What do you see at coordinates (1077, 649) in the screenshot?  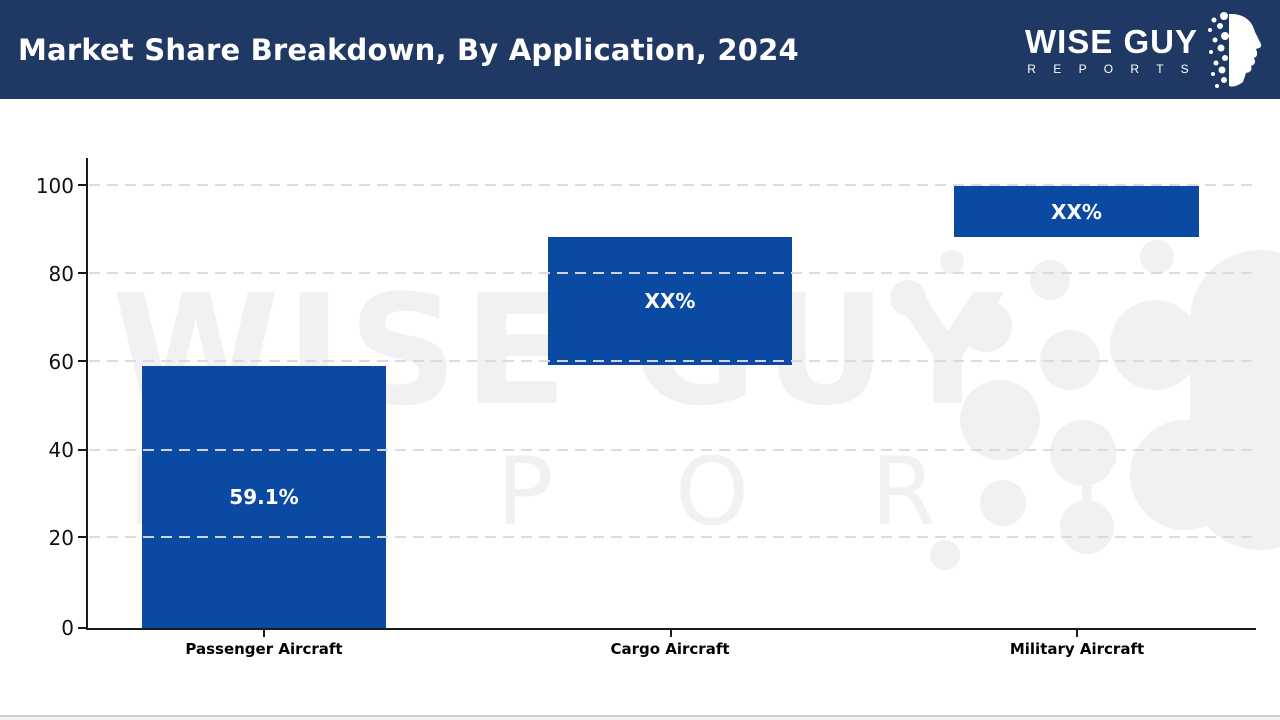 I see `x-label-military-aircraft: Military Aircraft` at bounding box center [1077, 649].